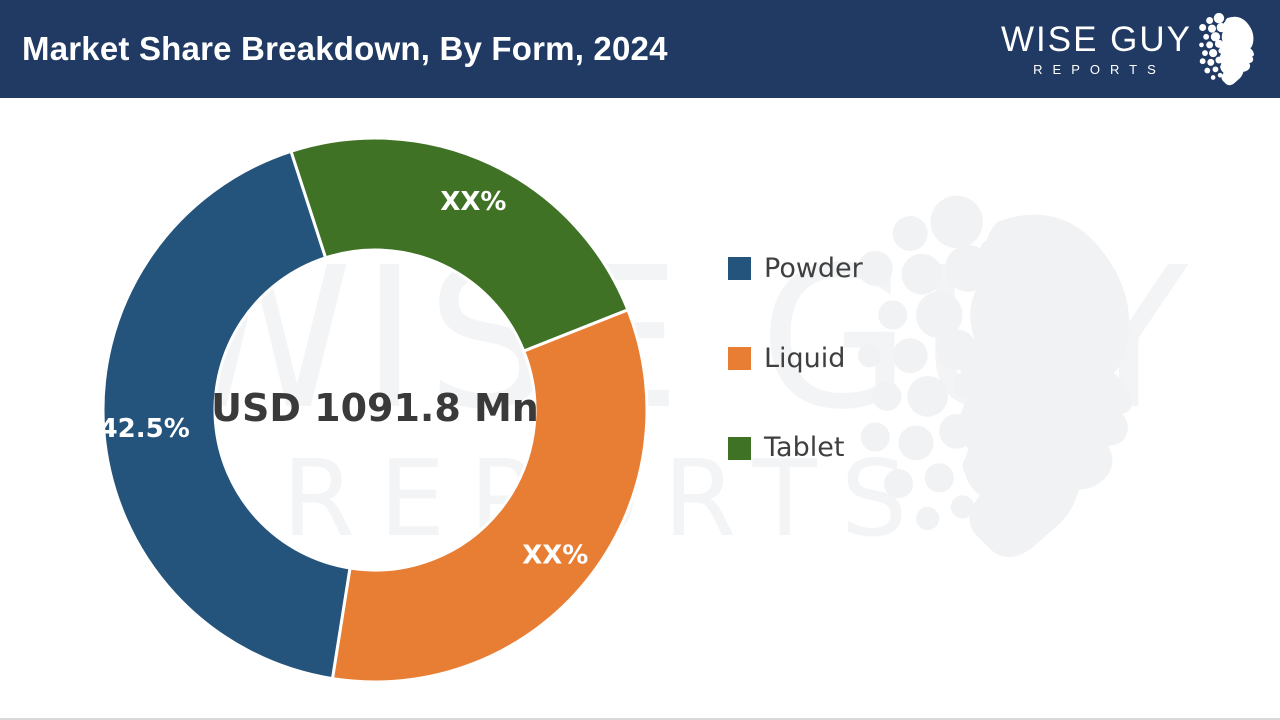  What do you see at coordinates (804, 448) in the screenshot?
I see `legend-label-tablet: Tablet` at bounding box center [804, 448].